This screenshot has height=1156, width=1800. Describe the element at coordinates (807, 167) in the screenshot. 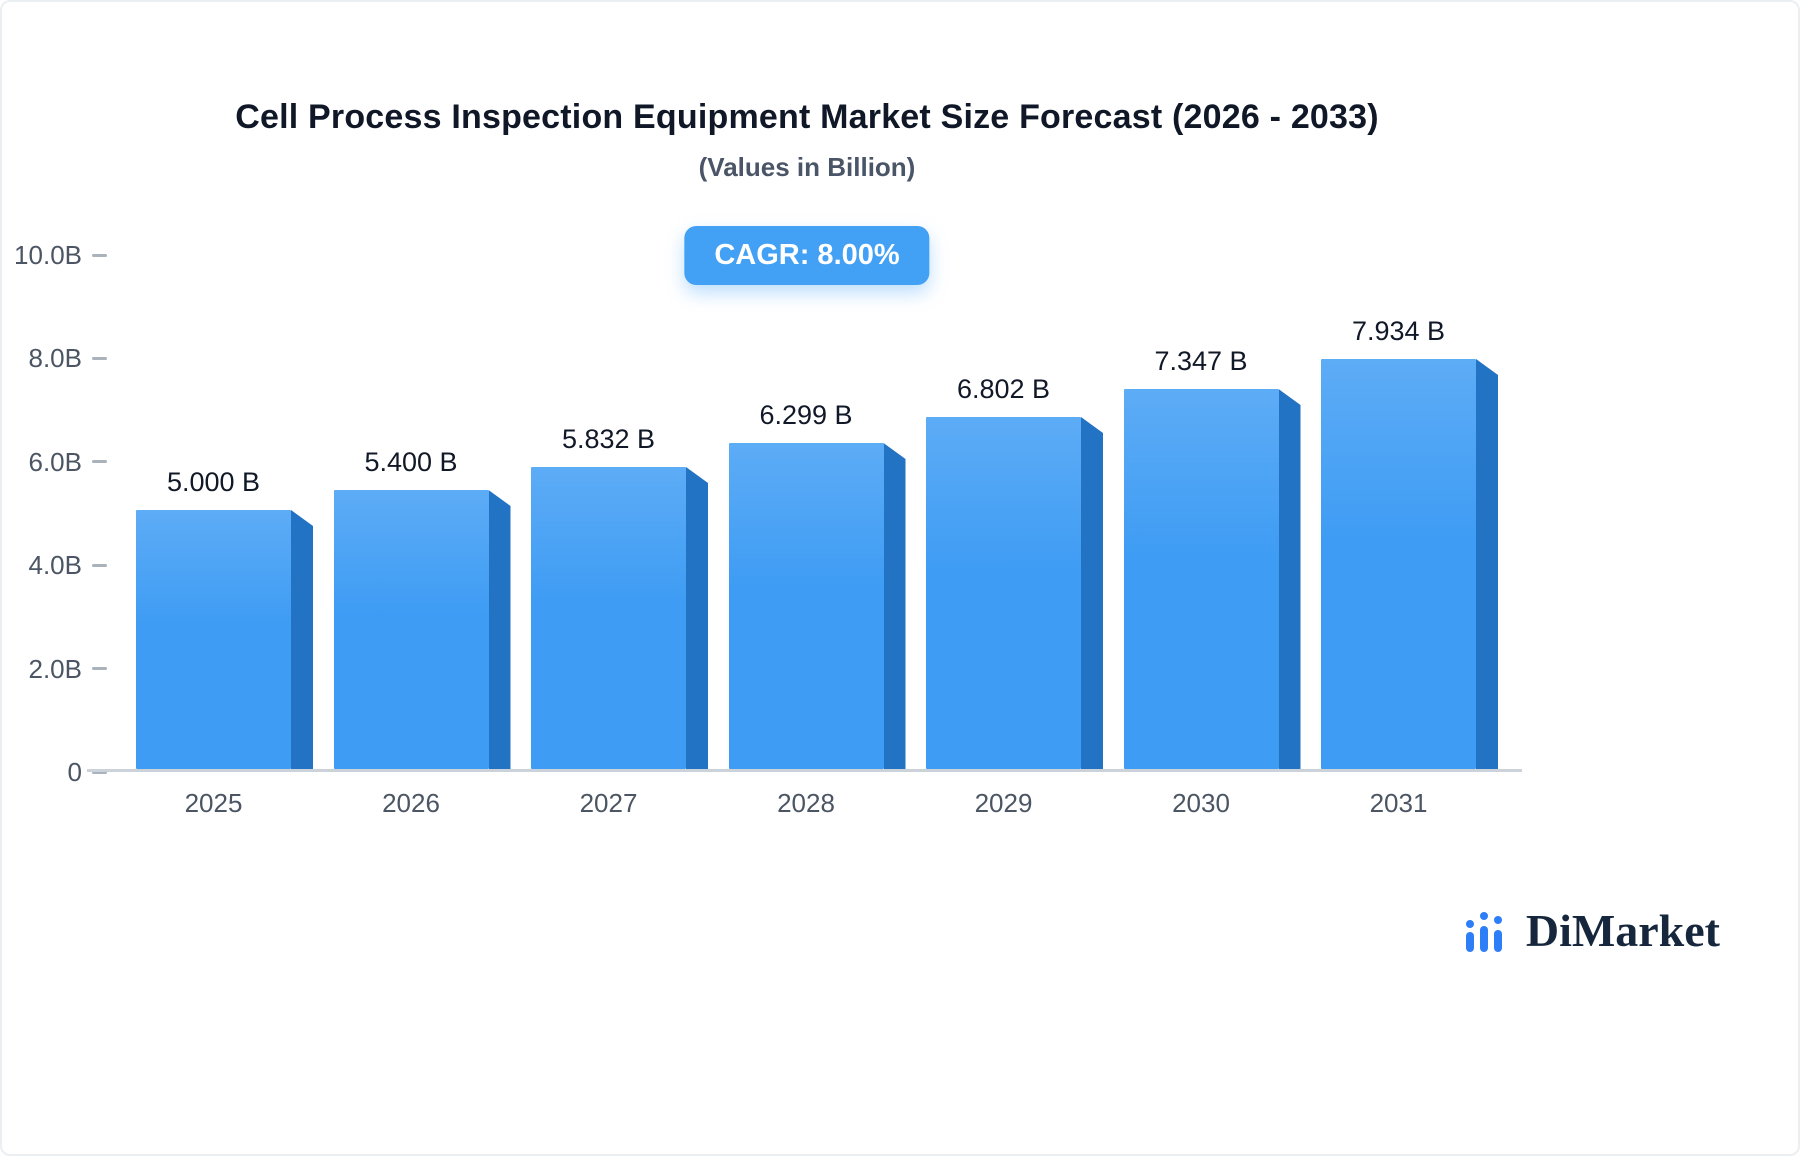

I see `chart-subtitle: (Values in Billion)` at that location.